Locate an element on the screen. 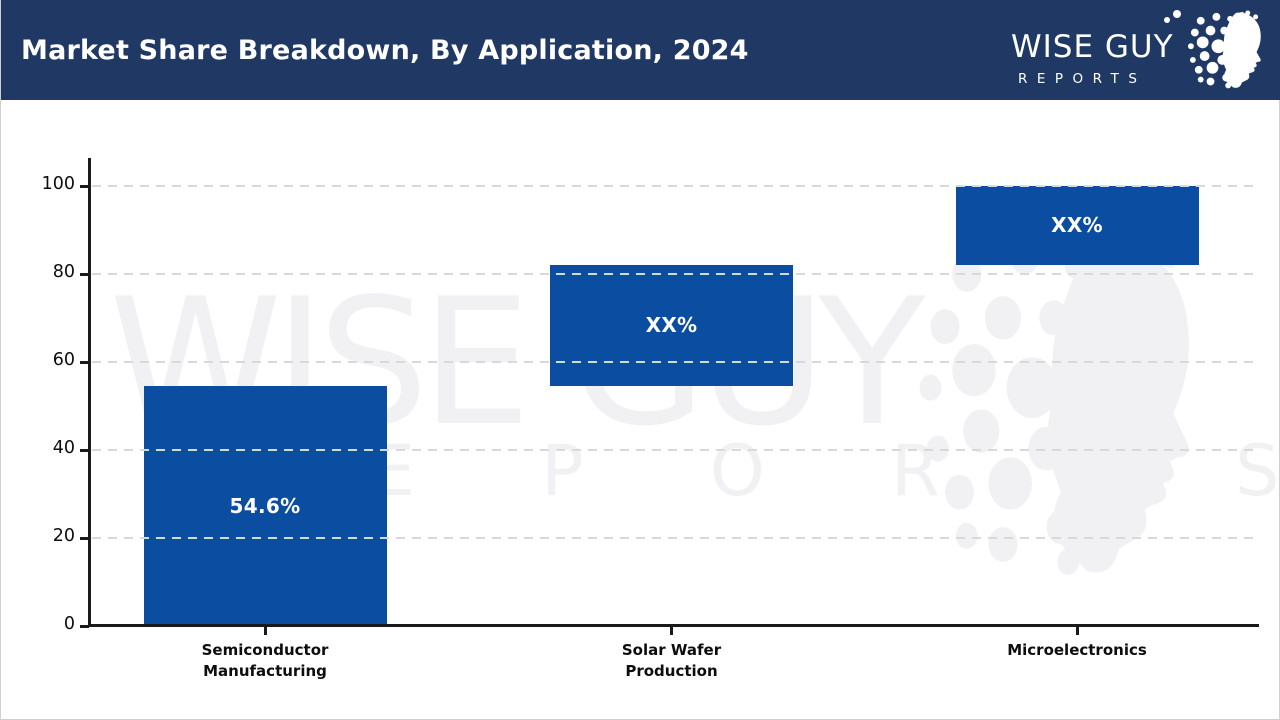  x-category-label-semiconductor: Semiconductor Manufacturing is located at coordinates (265, 660).